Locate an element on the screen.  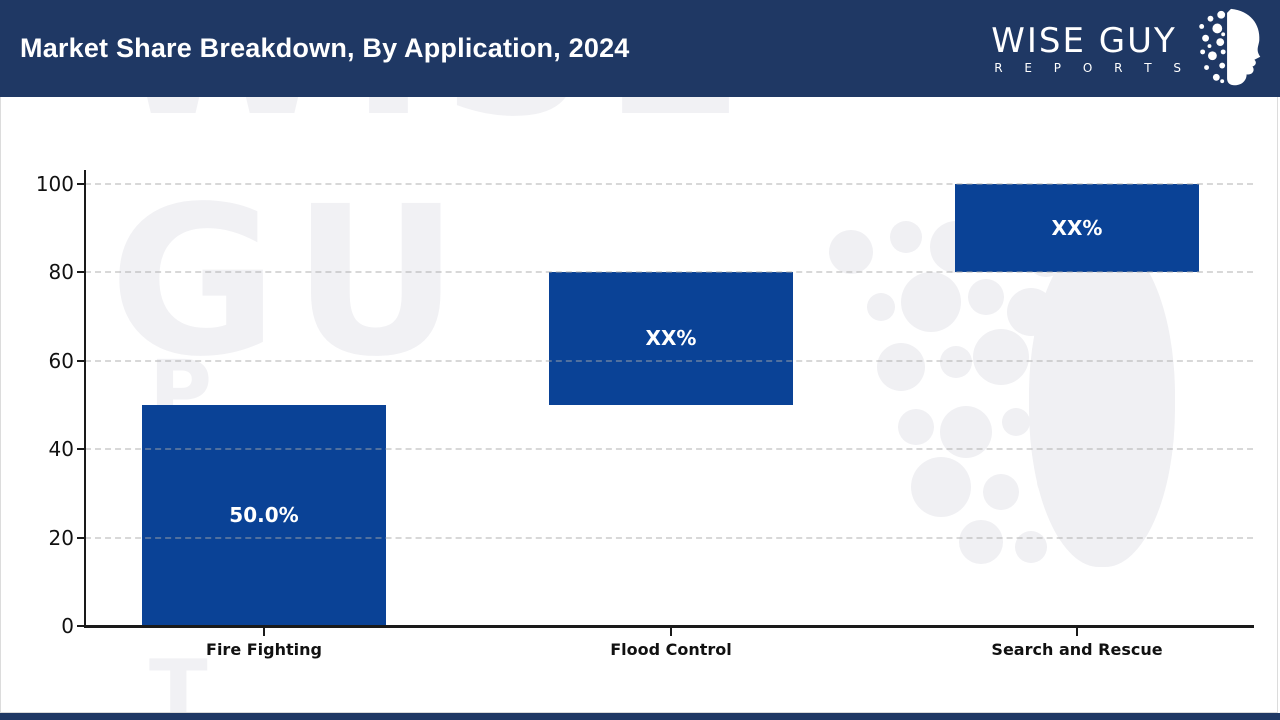
bar-value-label-search-and-rescue: XX% is located at coordinates (1077, 227).